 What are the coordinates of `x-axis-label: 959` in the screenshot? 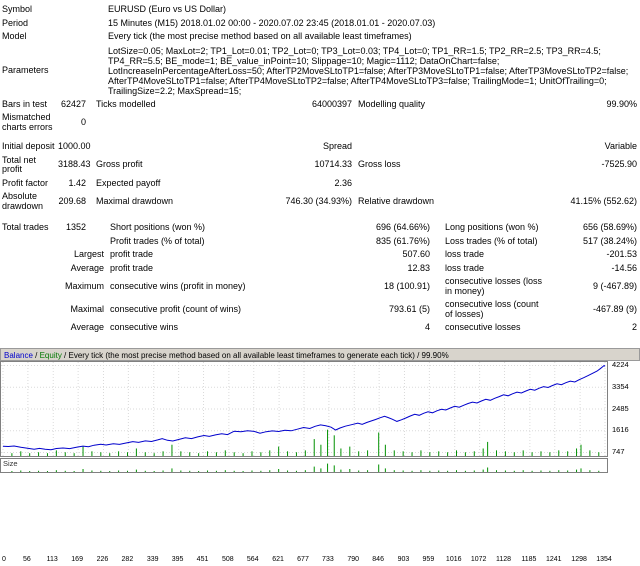 It's located at (428, 559).